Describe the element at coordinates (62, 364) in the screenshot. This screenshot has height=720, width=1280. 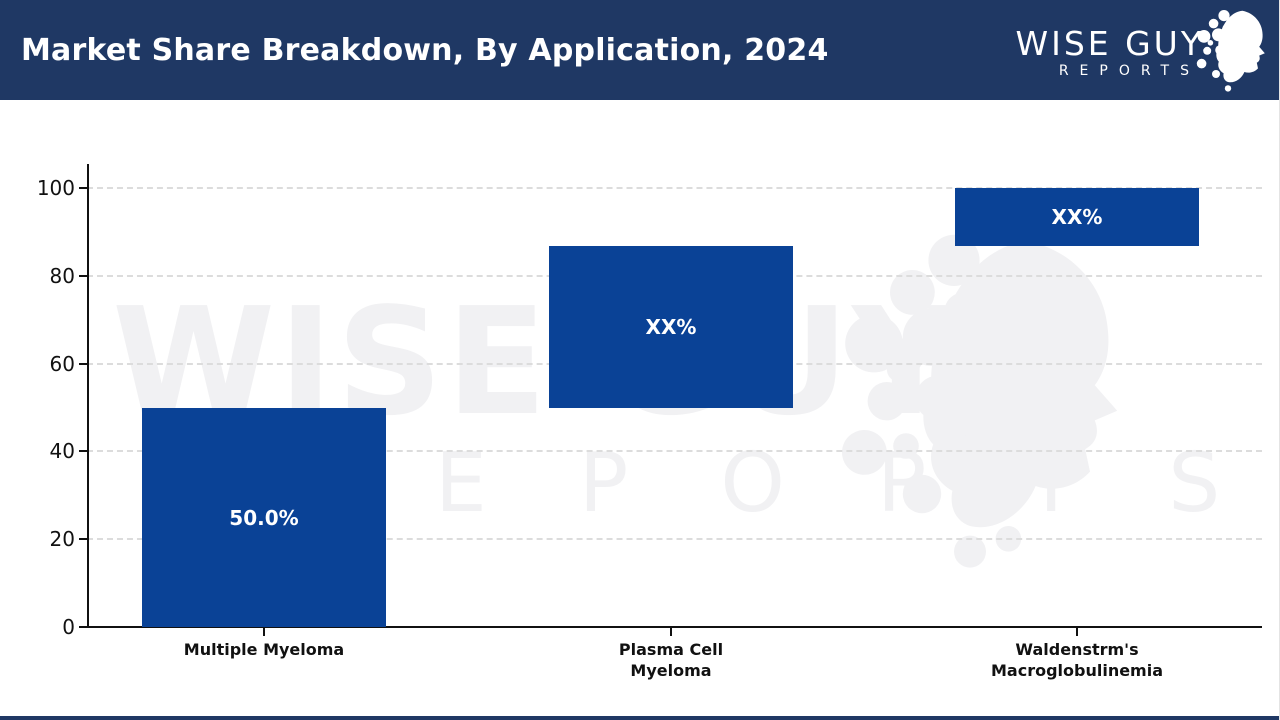
I see `y-tick-label: 60` at that location.